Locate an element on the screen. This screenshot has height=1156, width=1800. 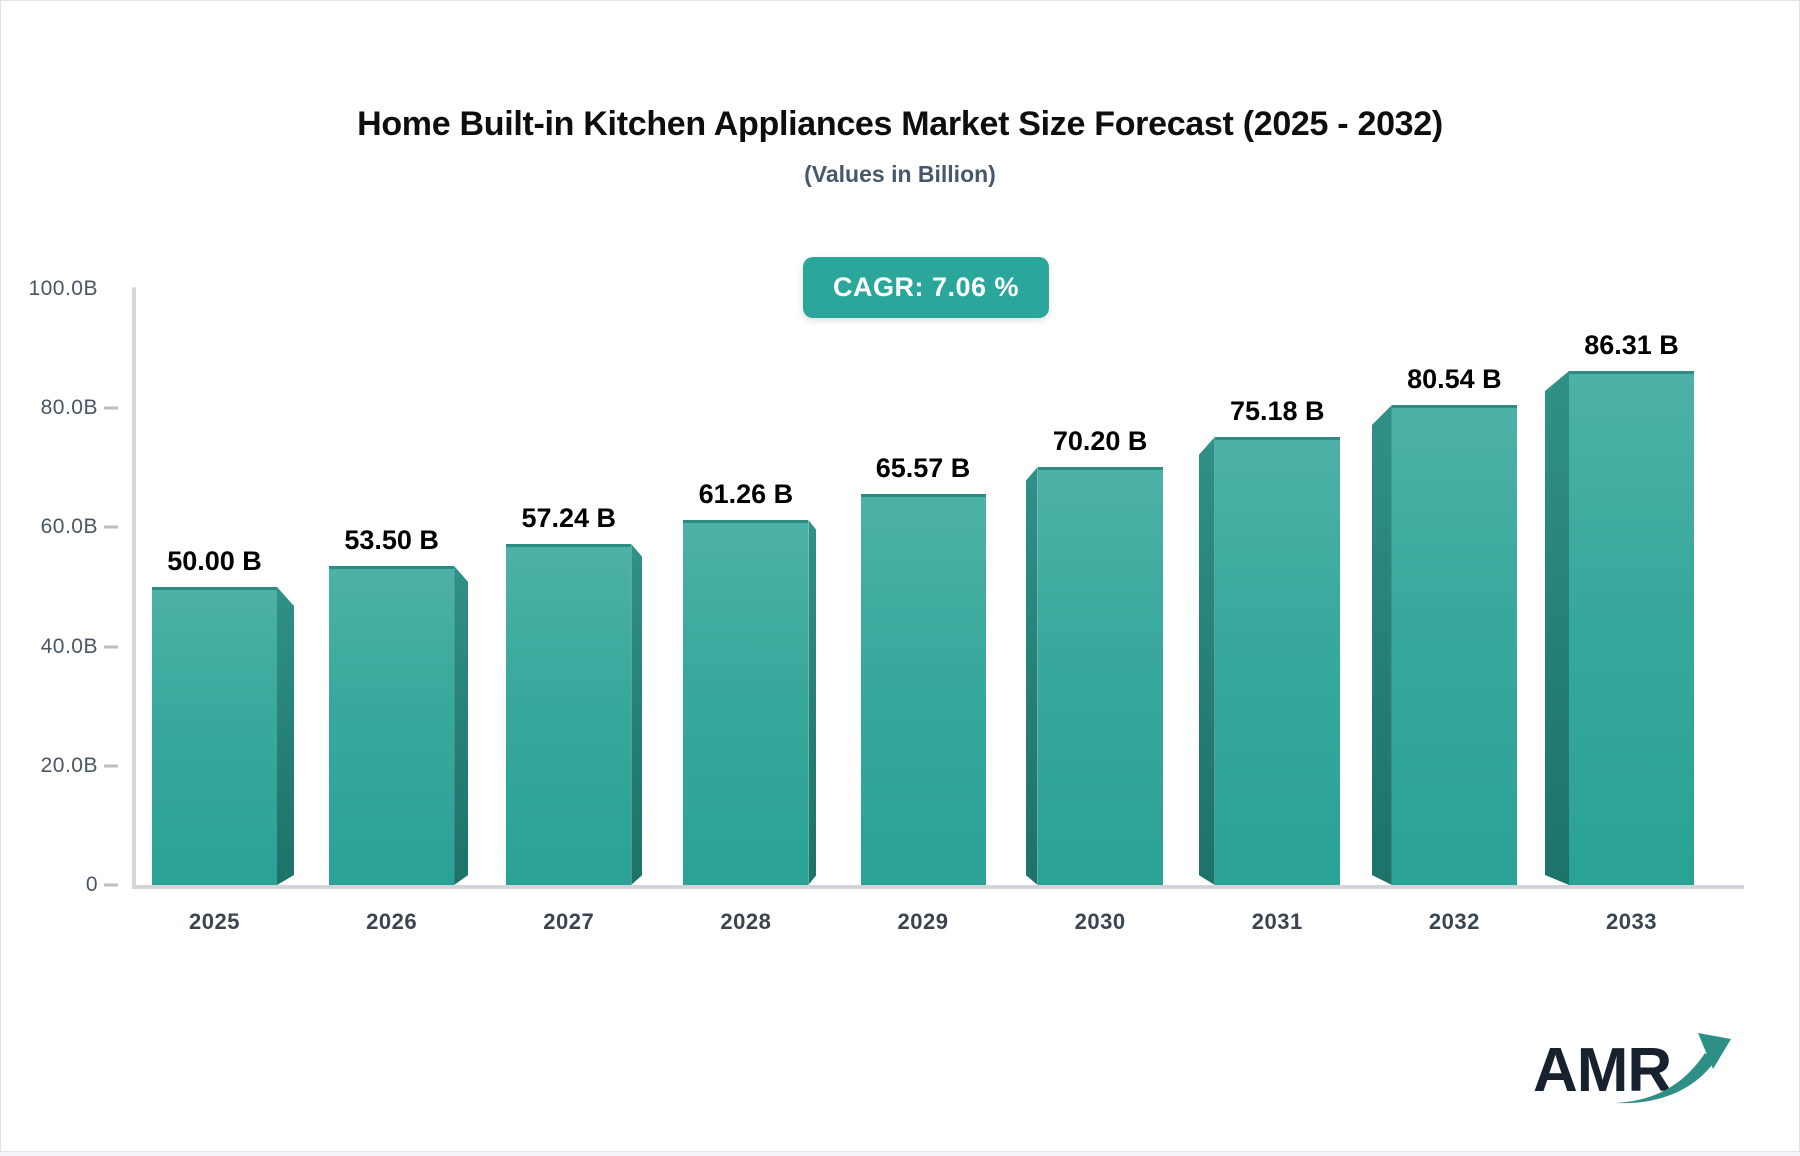
y-axis-line is located at coordinates (134, 587).